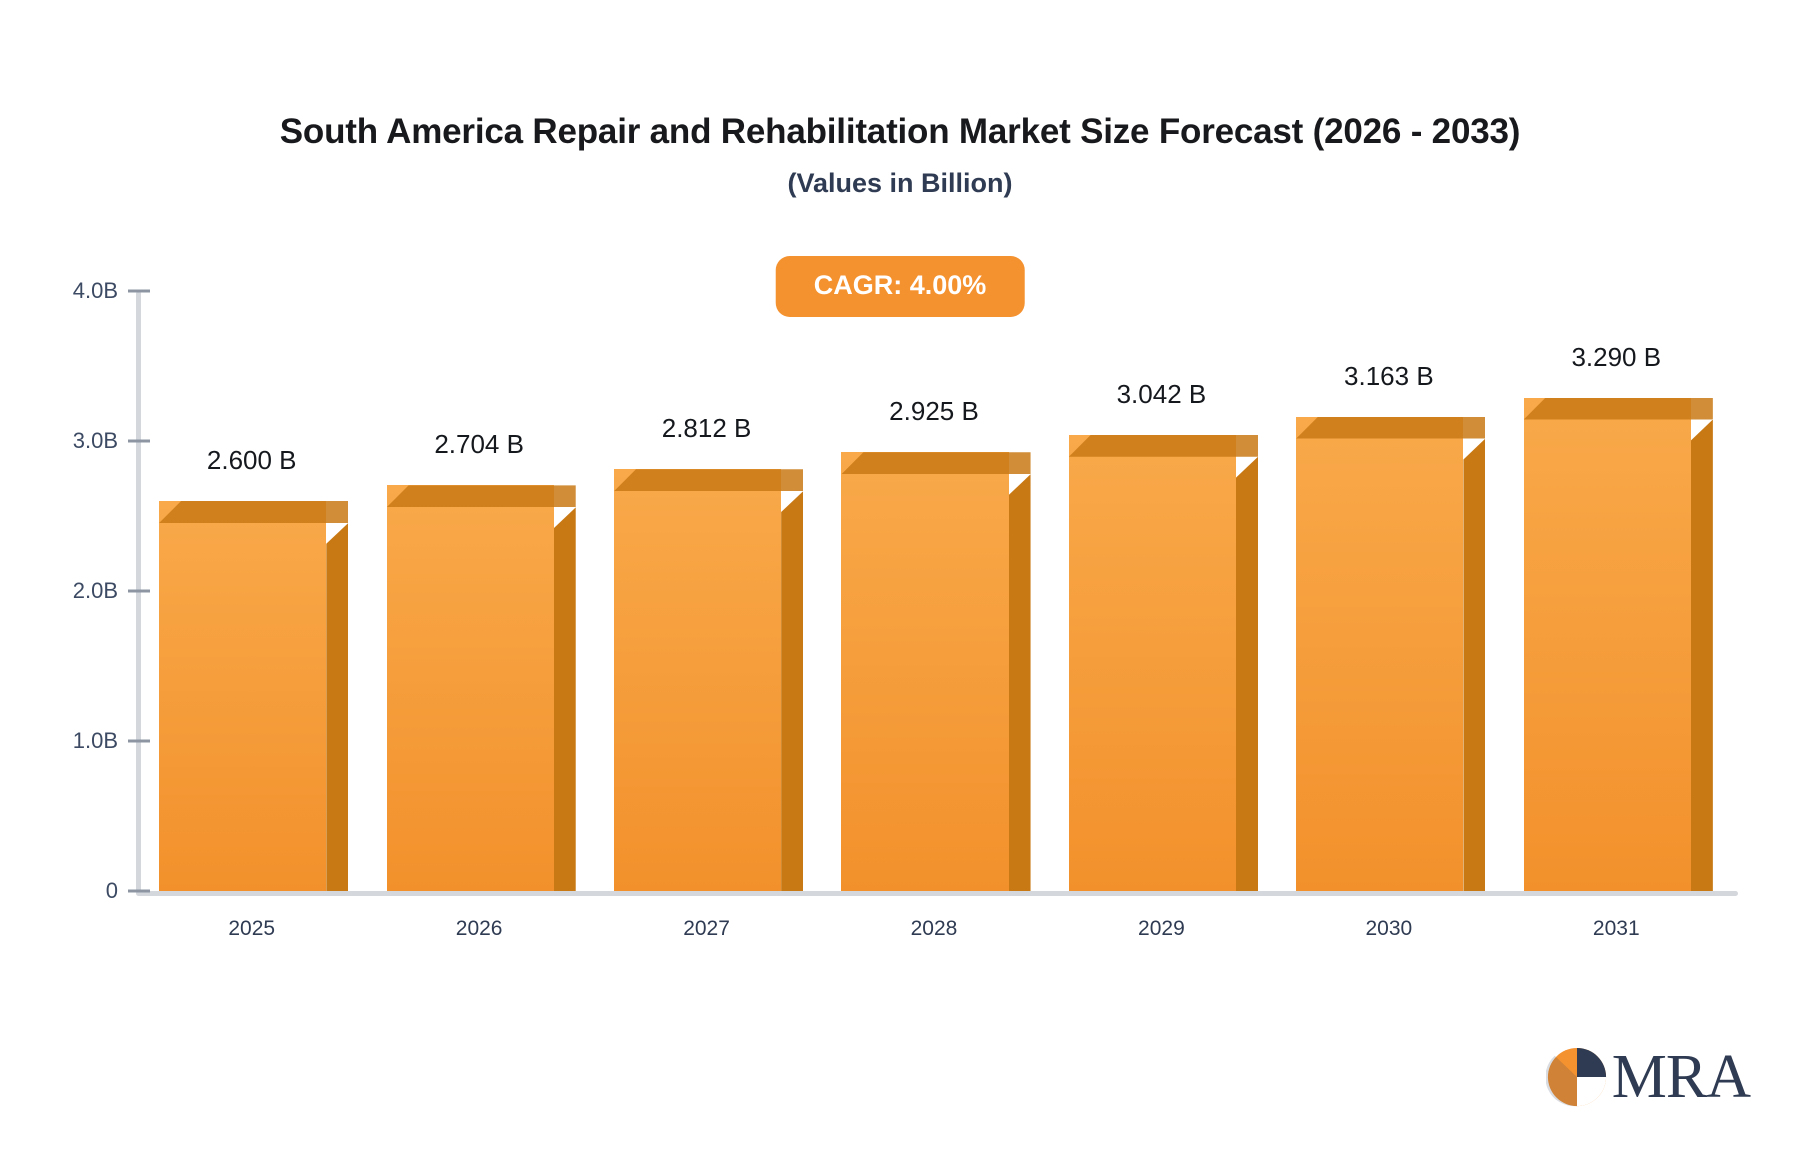 This screenshot has width=1800, height=1156. Describe the element at coordinates (934, 928) in the screenshot. I see `x-axis-tick-label: 2028` at that location.